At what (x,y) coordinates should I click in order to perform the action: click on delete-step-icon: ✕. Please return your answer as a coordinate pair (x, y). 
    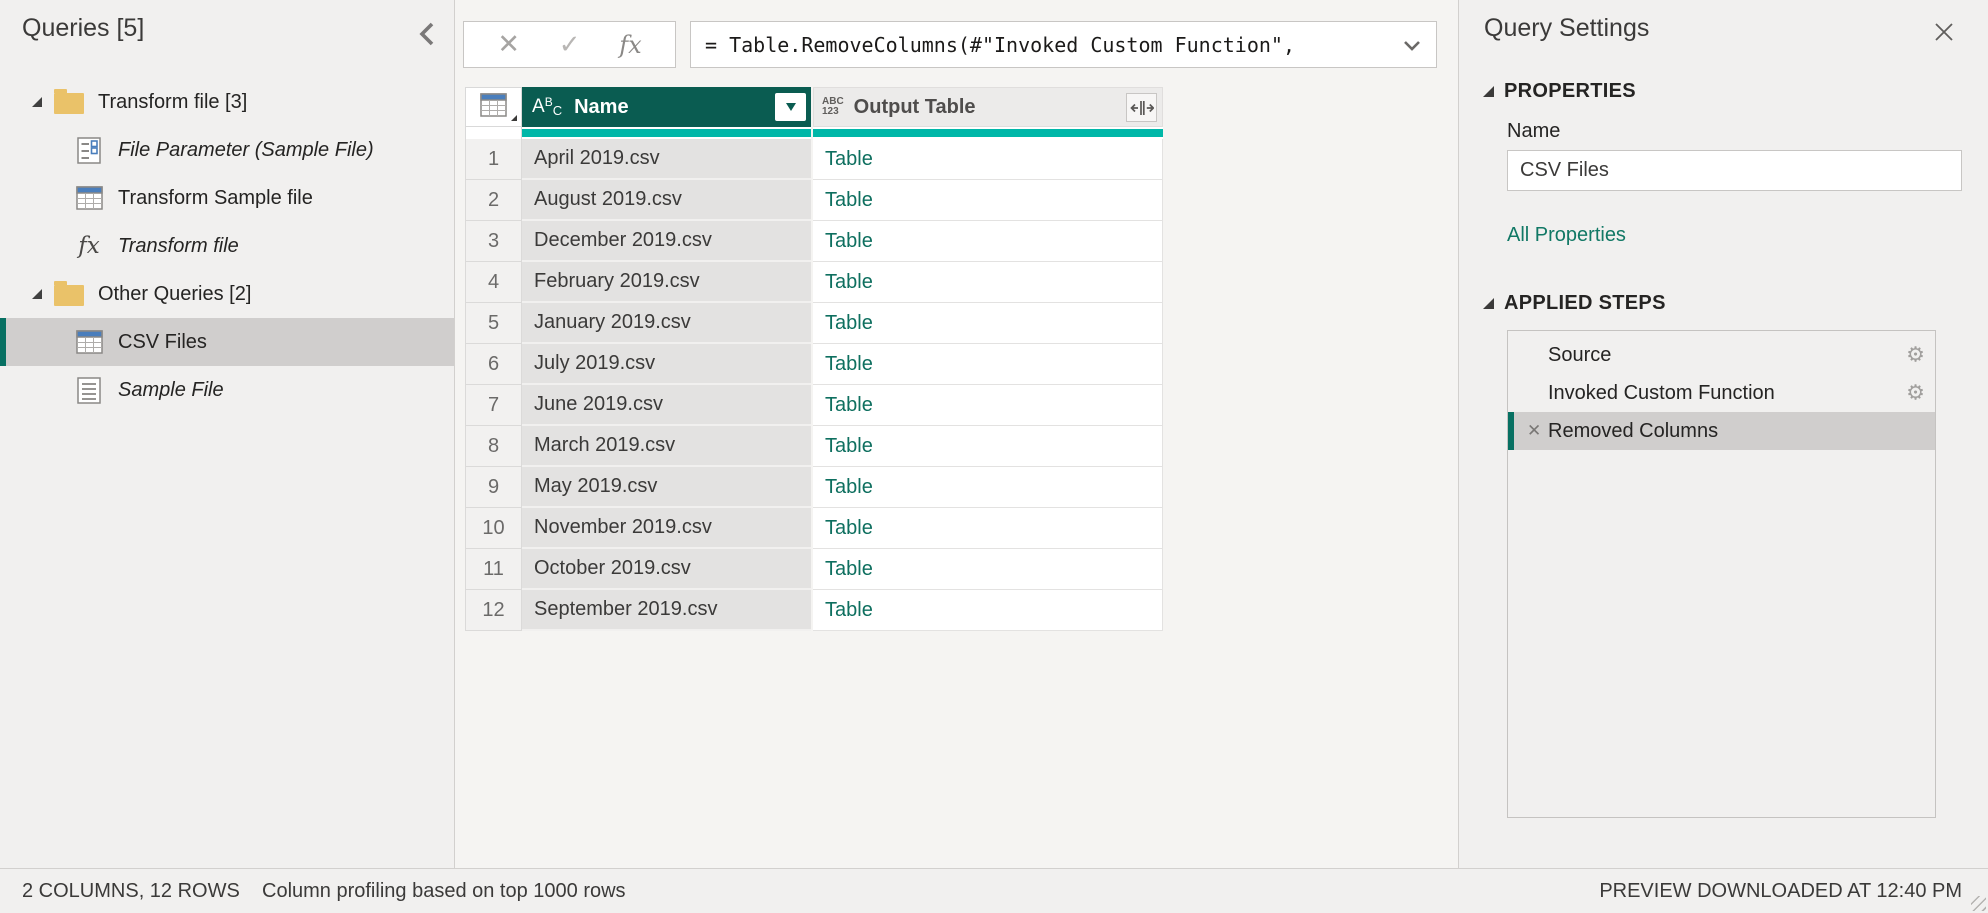
    Looking at the image, I should click on (1534, 430).